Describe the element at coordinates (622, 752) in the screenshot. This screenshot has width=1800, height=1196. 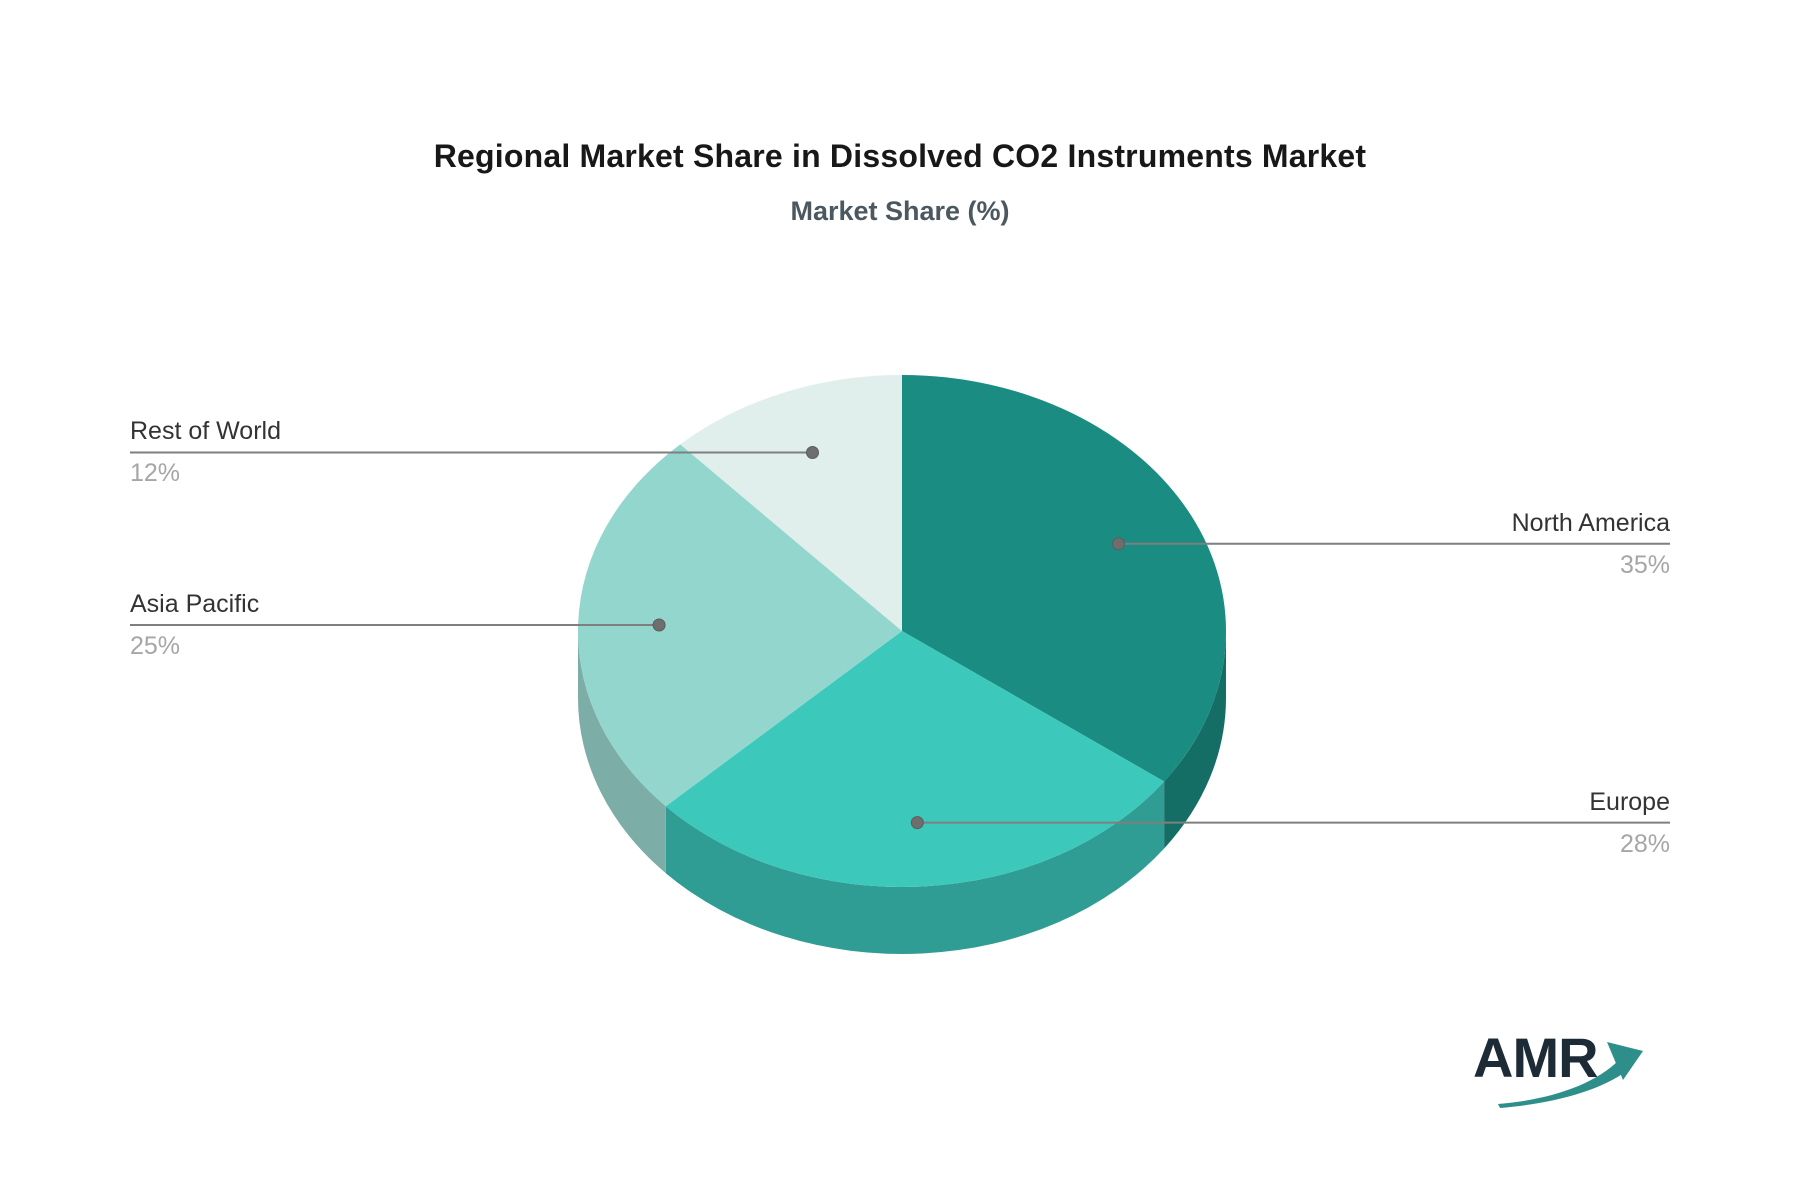
I see `pie-side-asia-pacific` at that location.